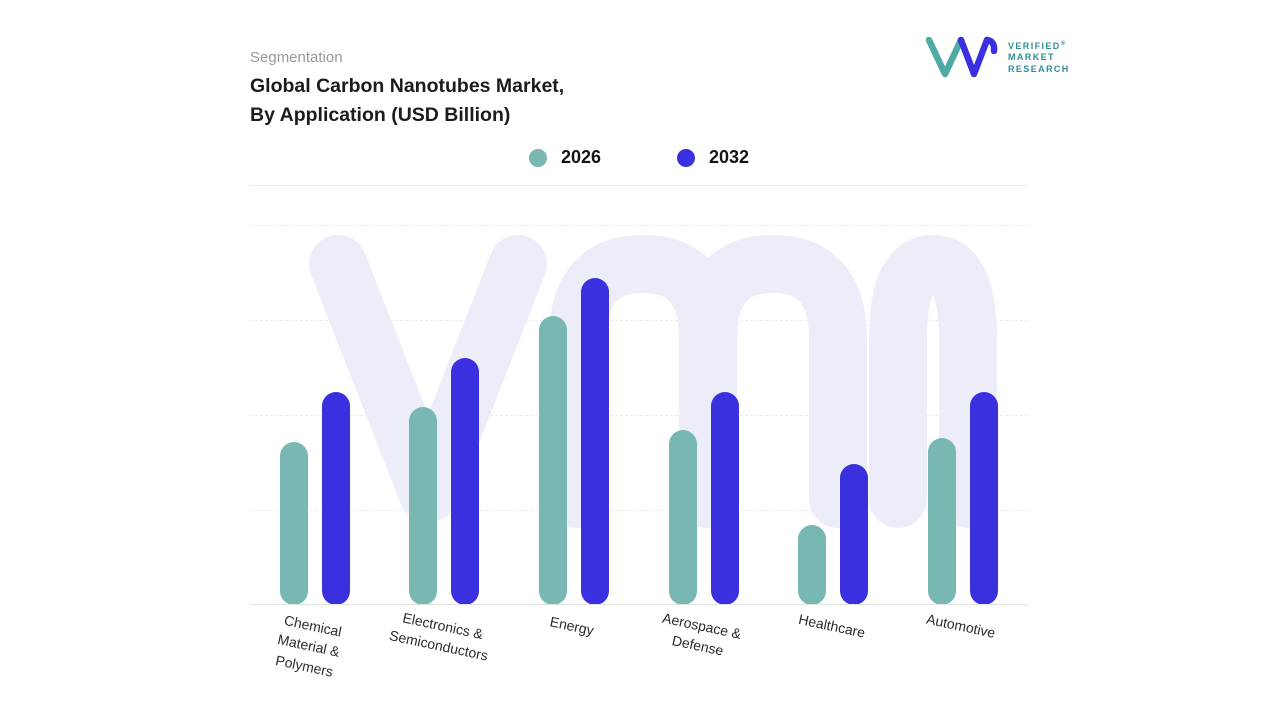 The width and height of the screenshot is (1280, 720). I want to click on x-axis-label: Electronics & Semiconductors, so click(438, 636).